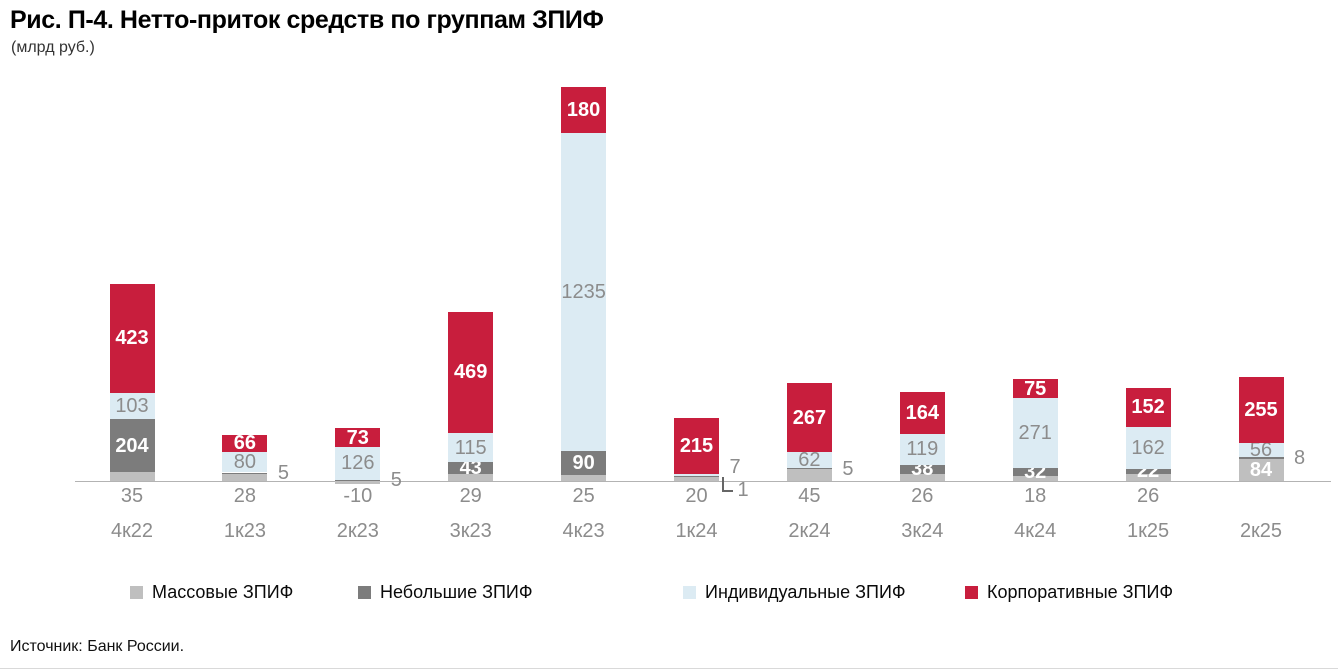 Image resolution: width=1338 pixels, height=670 pixels. I want to click on bar-value-label: 423, so click(132, 338).